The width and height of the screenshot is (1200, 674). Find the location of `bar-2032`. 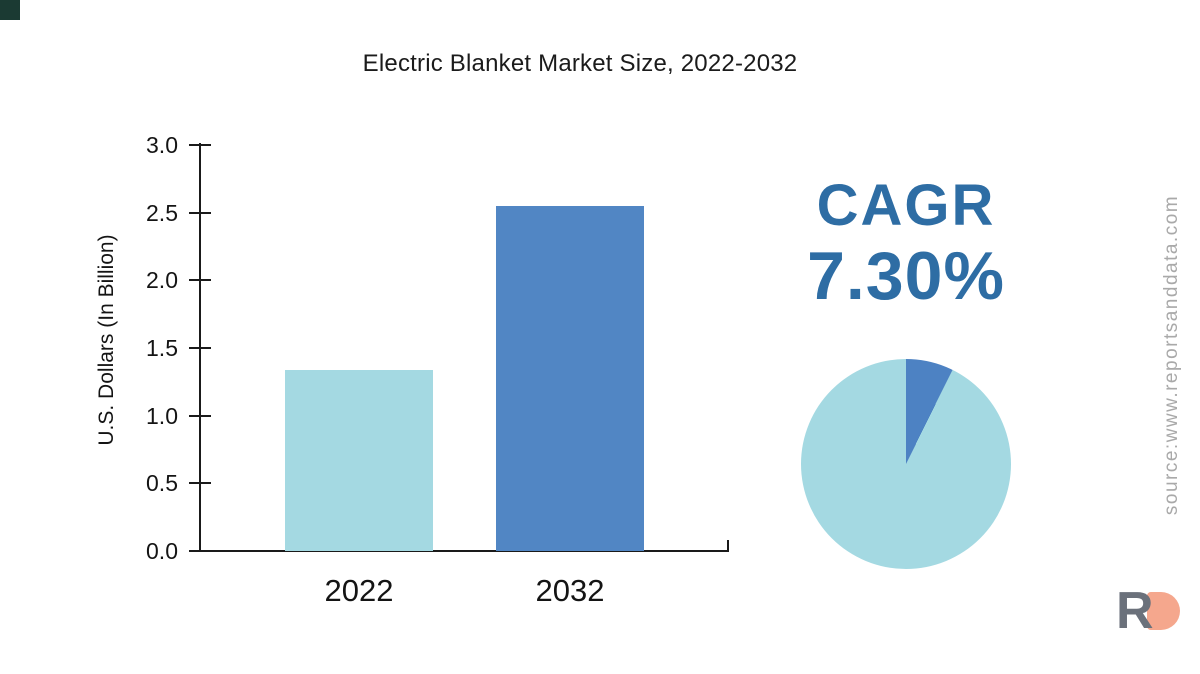

bar-2032 is located at coordinates (570, 378).